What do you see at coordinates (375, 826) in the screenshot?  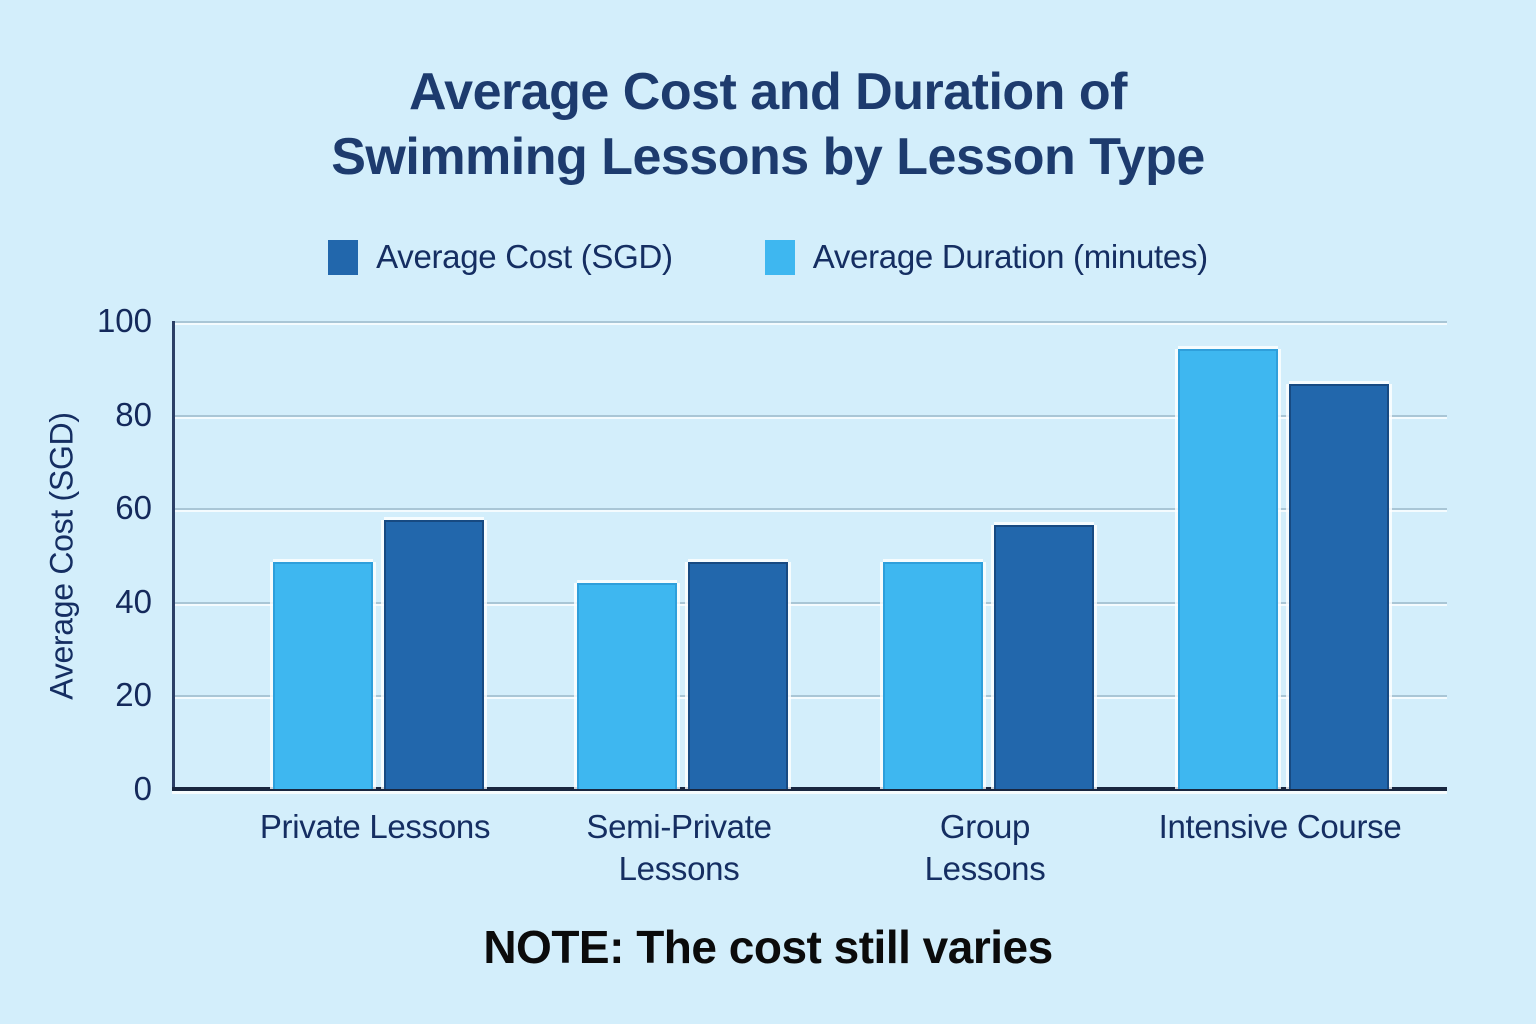 I see `x-category-label: Private Lessons` at bounding box center [375, 826].